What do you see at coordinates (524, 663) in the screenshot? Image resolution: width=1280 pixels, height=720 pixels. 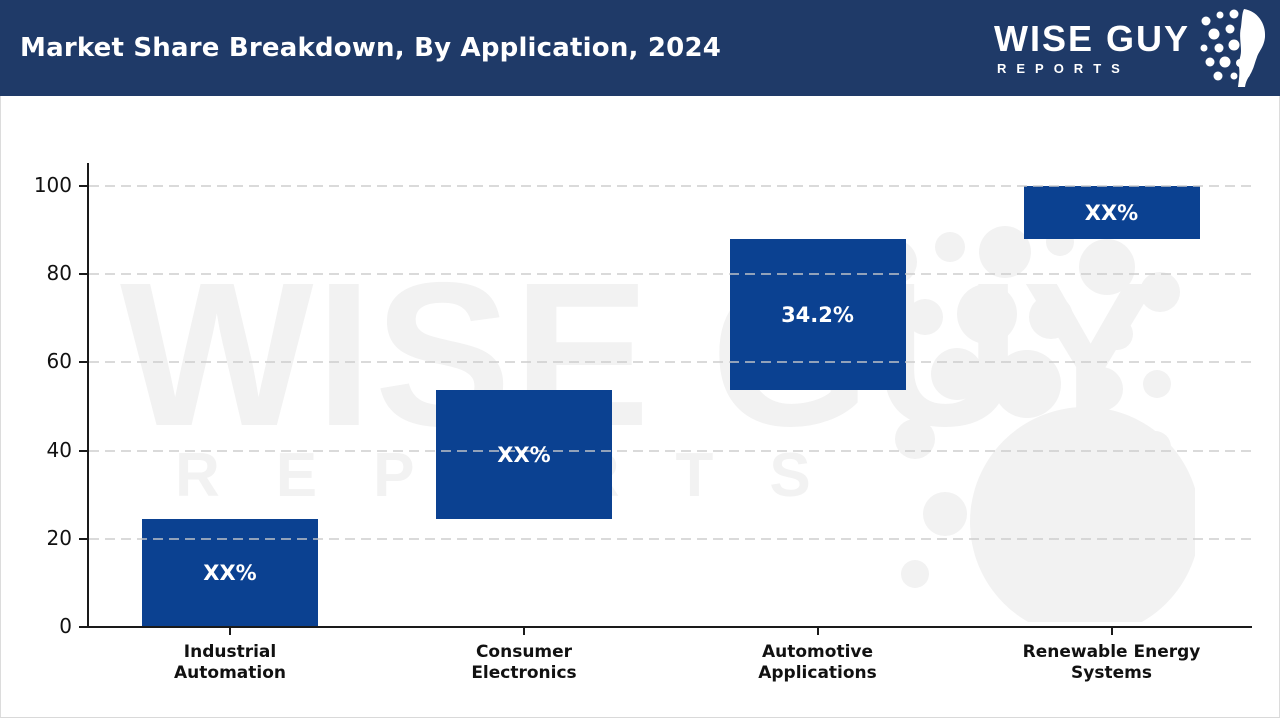 I see `category-label: Consumer Electronics` at bounding box center [524, 663].